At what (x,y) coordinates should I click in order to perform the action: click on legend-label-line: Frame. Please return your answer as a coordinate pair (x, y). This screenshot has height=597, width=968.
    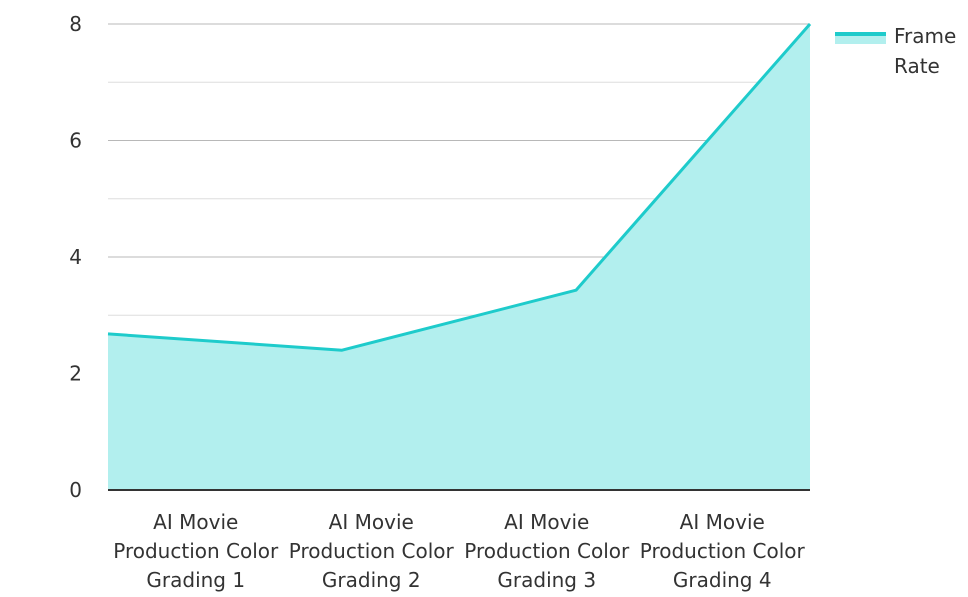
    Looking at the image, I should click on (925, 36).